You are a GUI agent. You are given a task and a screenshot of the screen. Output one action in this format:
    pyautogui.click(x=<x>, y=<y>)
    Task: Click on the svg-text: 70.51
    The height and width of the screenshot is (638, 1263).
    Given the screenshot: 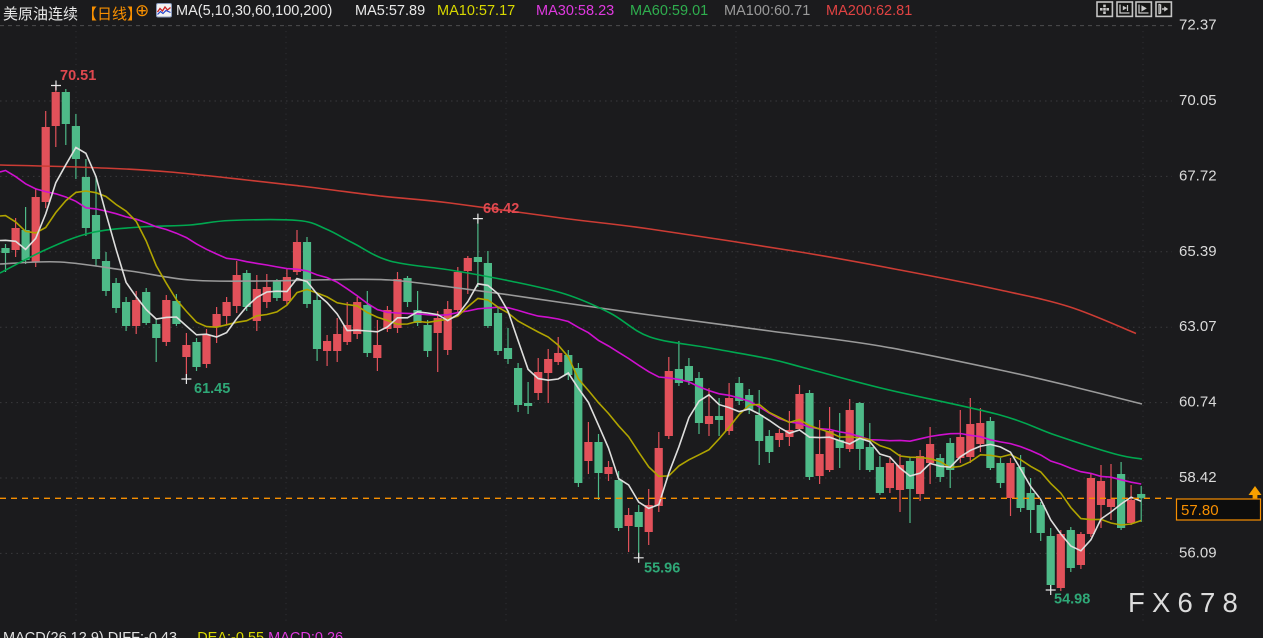 What is the action you would take?
    pyautogui.click(x=78, y=76)
    